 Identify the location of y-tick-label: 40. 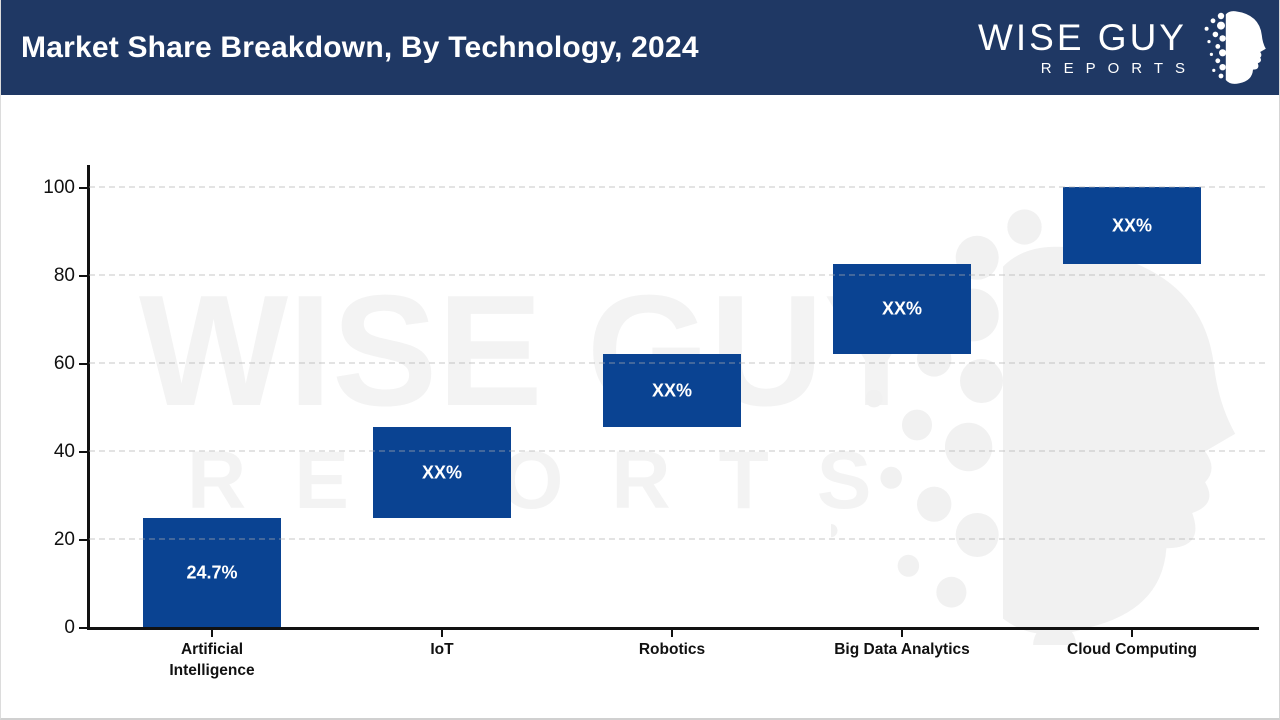
(64, 451).